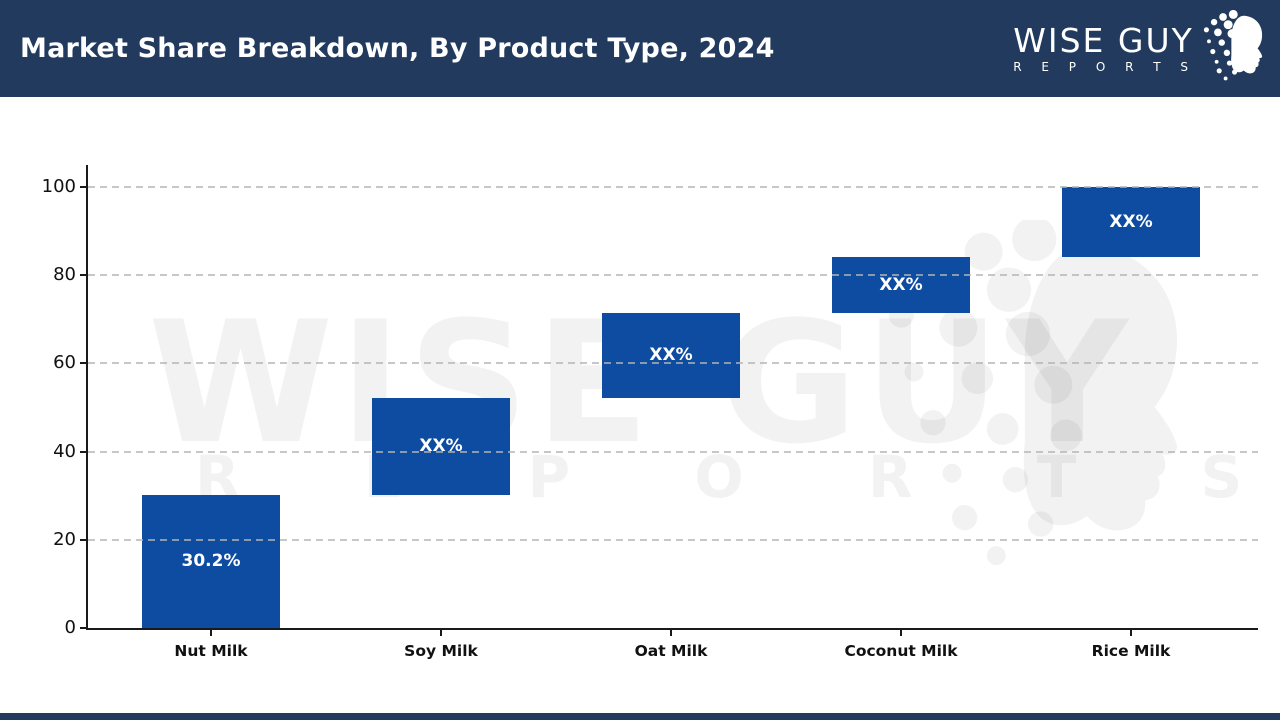 The height and width of the screenshot is (720, 1280). I want to click on bar-value-label: 30.2%, so click(211, 561).